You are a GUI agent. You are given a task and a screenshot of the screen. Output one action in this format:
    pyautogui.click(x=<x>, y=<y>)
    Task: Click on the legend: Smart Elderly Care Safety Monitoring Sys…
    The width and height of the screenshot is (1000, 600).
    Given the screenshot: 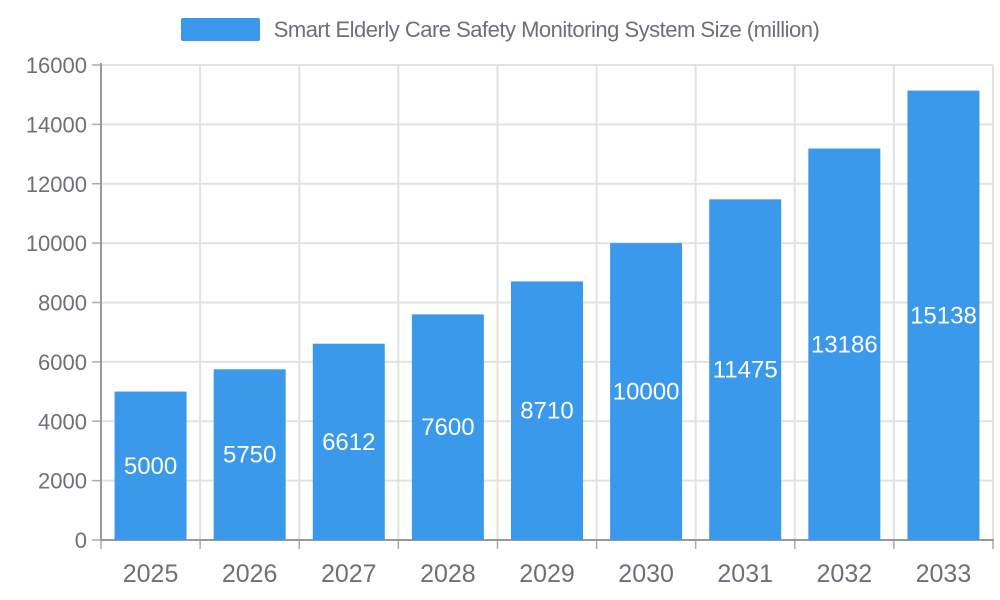 What is the action you would take?
    pyautogui.click(x=500, y=29)
    